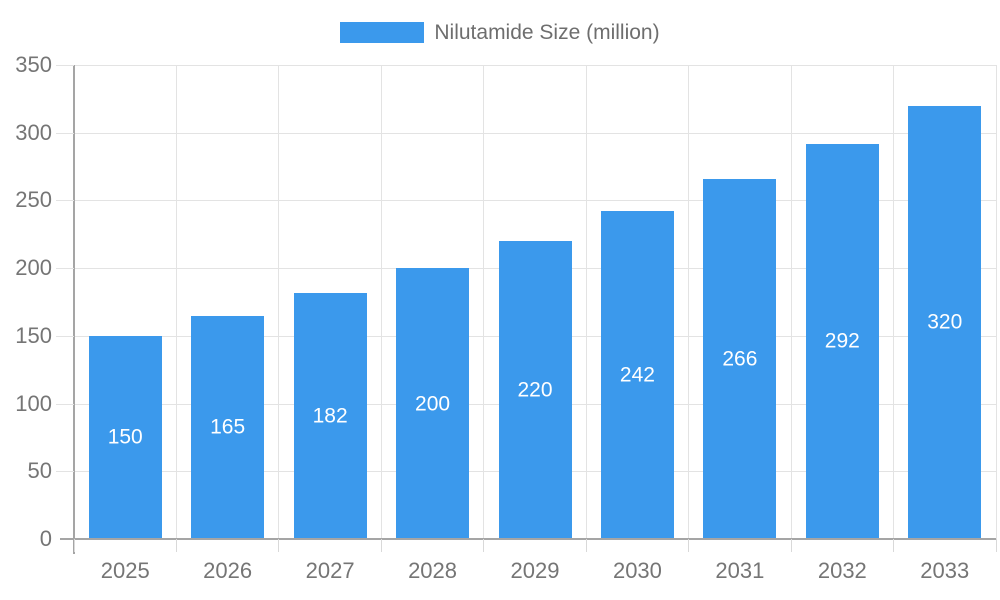  Describe the element at coordinates (945, 570) in the screenshot. I see `x-axis-category-label: 2033` at that location.